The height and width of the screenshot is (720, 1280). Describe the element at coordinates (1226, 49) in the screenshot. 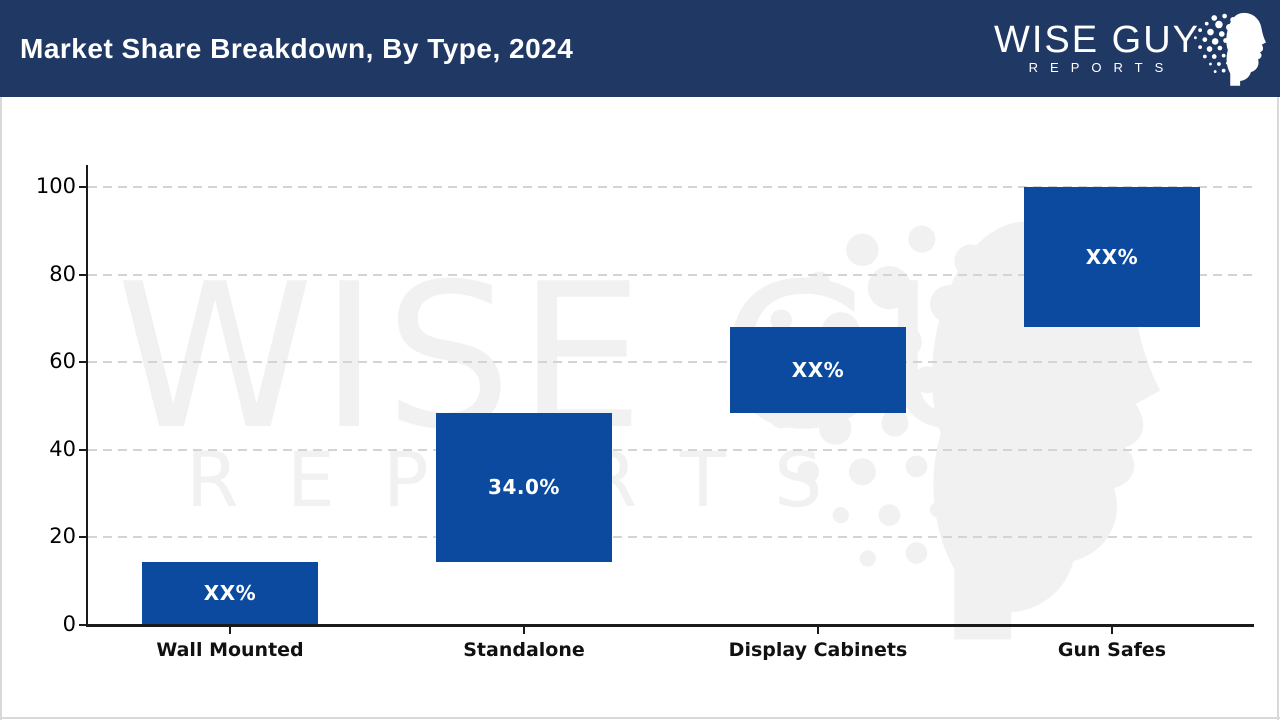

I see `wiseguy-face-icon` at that location.